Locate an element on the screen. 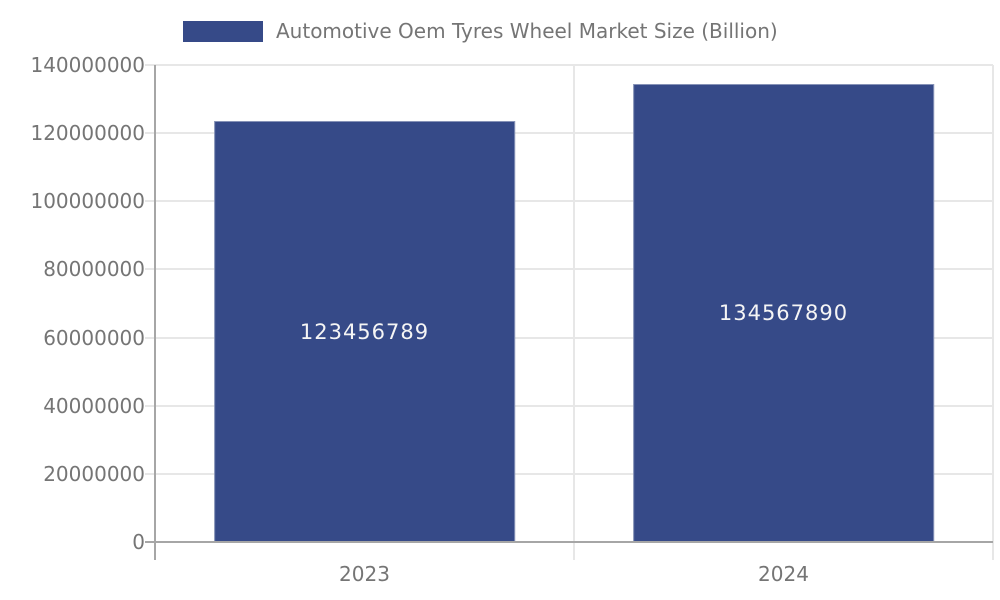  y-tick-label: 120000000 is located at coordinates (87, 133).